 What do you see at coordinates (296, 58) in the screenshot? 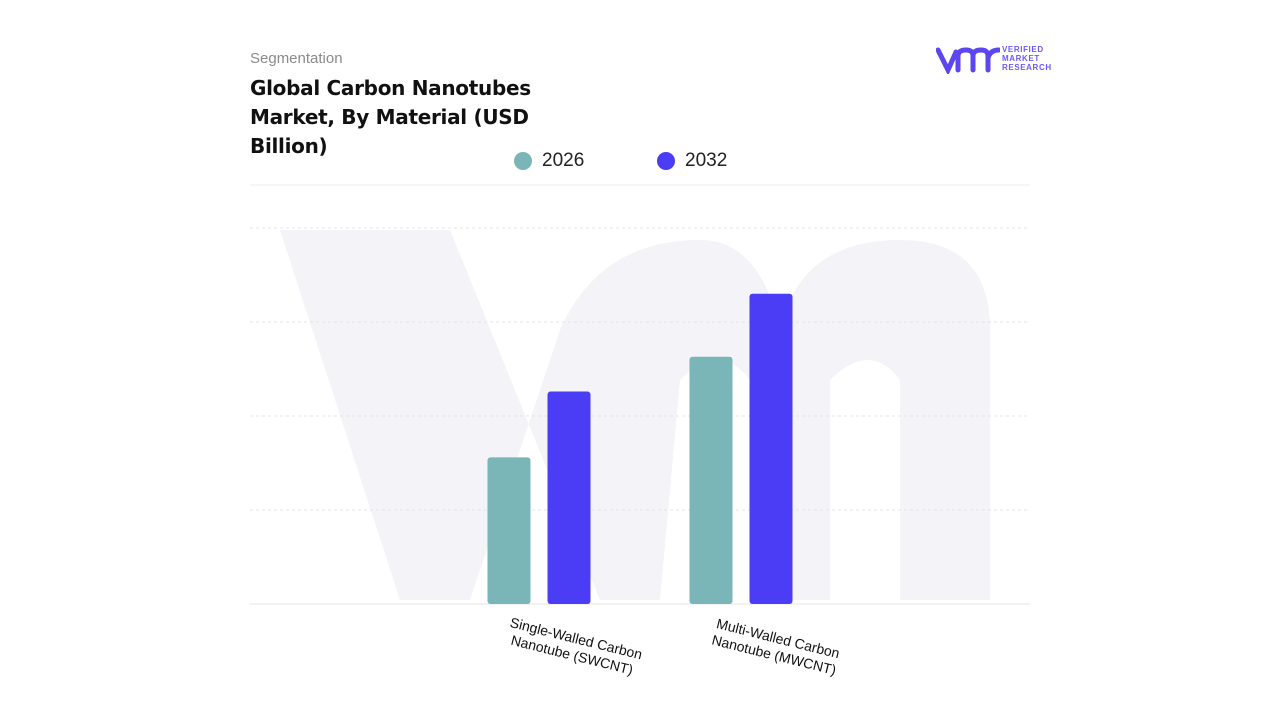
I see `subtitle: Segmentation` at bounding box center [296, 58].